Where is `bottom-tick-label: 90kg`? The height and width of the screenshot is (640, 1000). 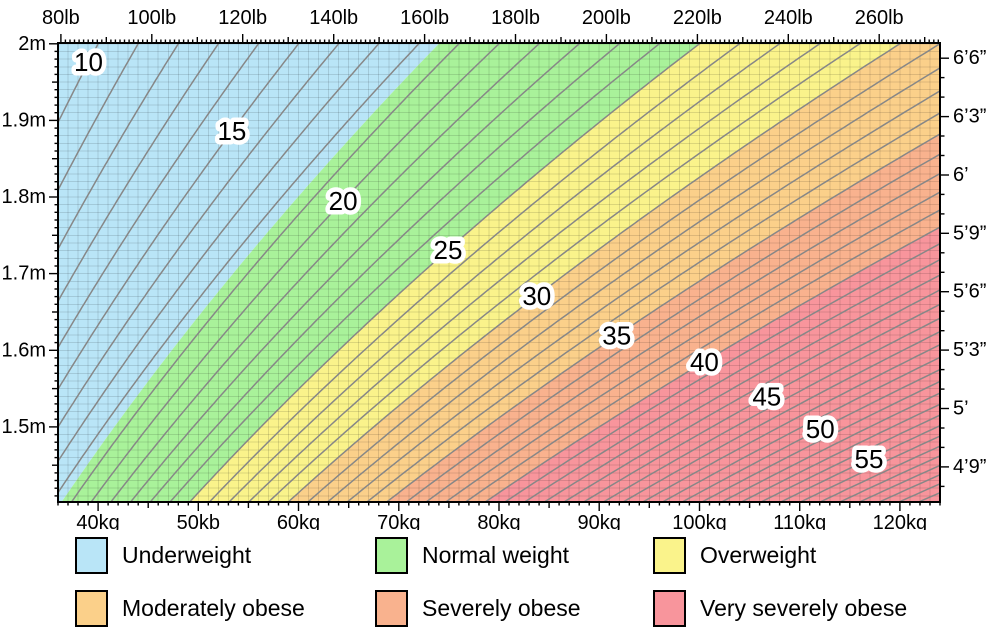 bottom-tick-label: 90kg is located at coordinates (599, 521).